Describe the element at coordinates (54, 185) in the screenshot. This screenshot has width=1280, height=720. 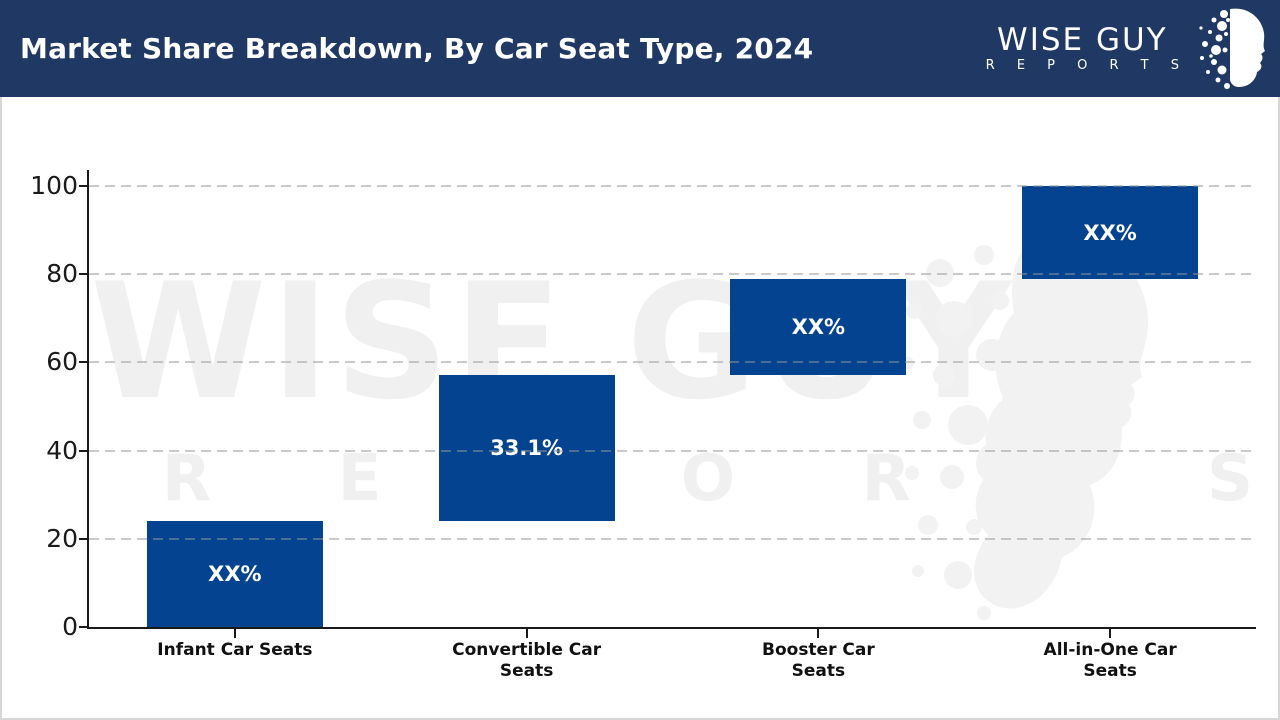
I see `y-tick-label: 100` at that location.